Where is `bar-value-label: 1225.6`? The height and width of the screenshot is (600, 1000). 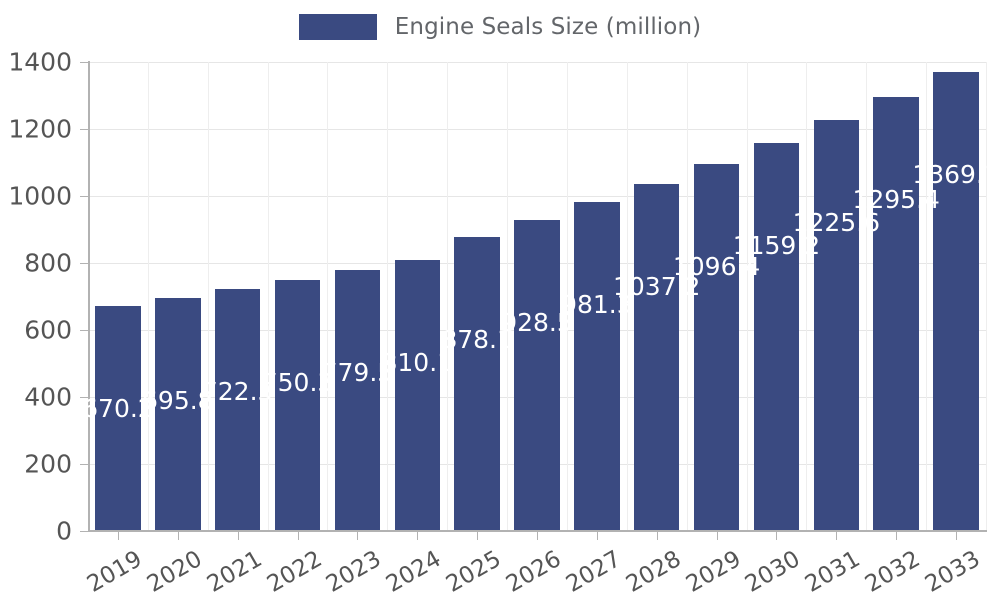
bar-value-label: 1225.6 is located at coordinates (836, 223).